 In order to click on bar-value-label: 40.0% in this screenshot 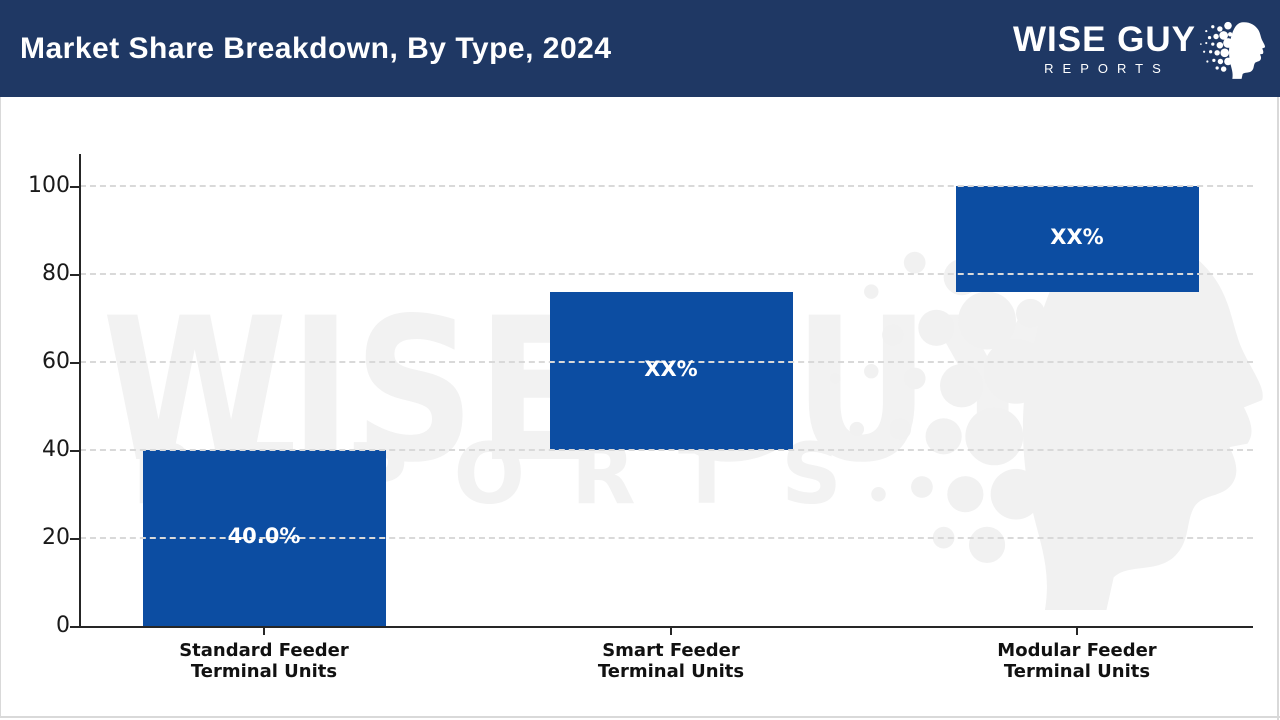, I will do `click(264, 536)`.